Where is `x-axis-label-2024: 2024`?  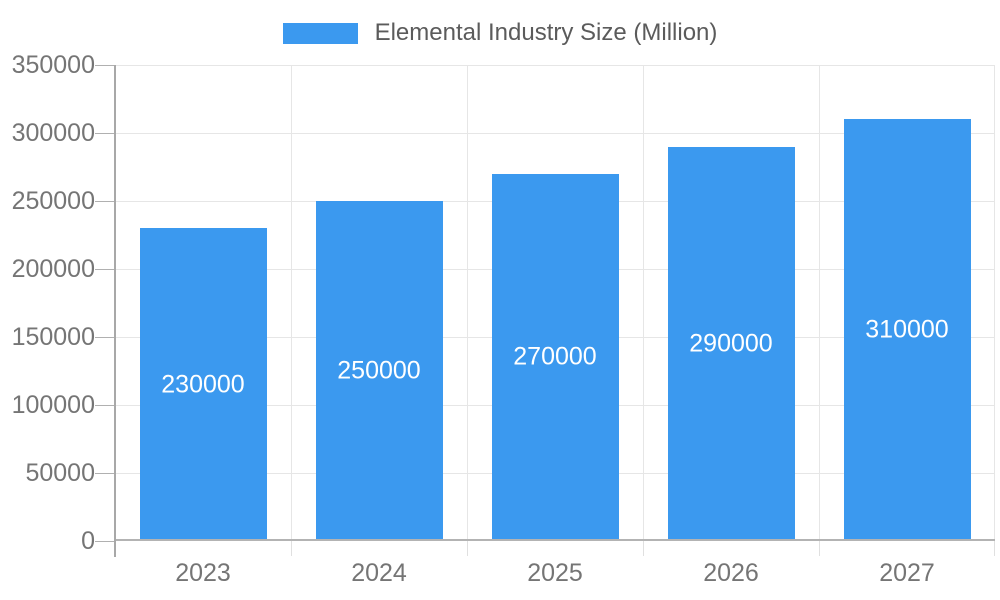
x-axis-label-2024: 2024 is located at coordinates (379, 573).